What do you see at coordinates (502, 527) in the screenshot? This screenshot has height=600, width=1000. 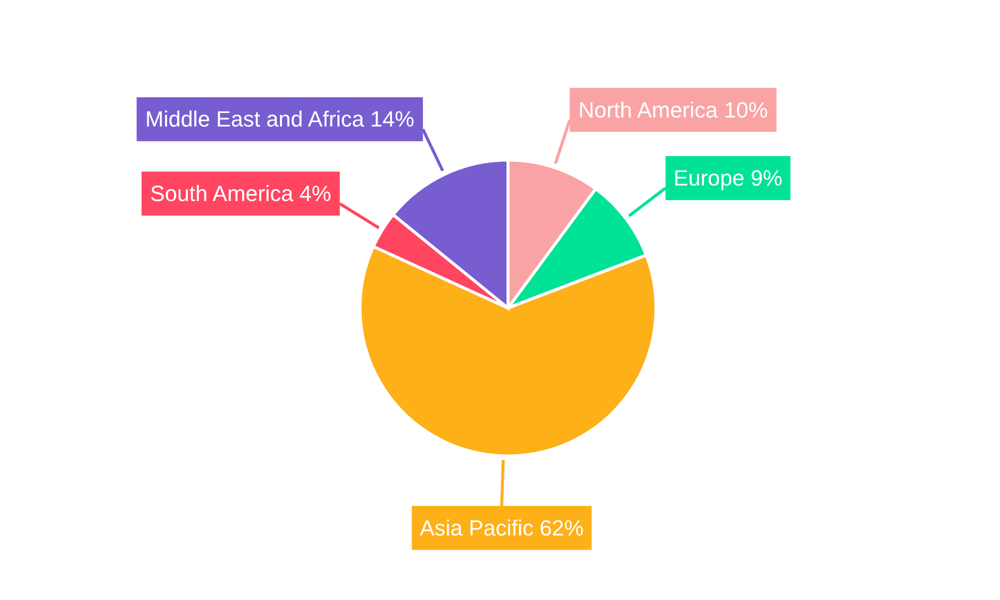 I see `slice-label: Asia Pacific 62%` at bounding box center [502, 527].